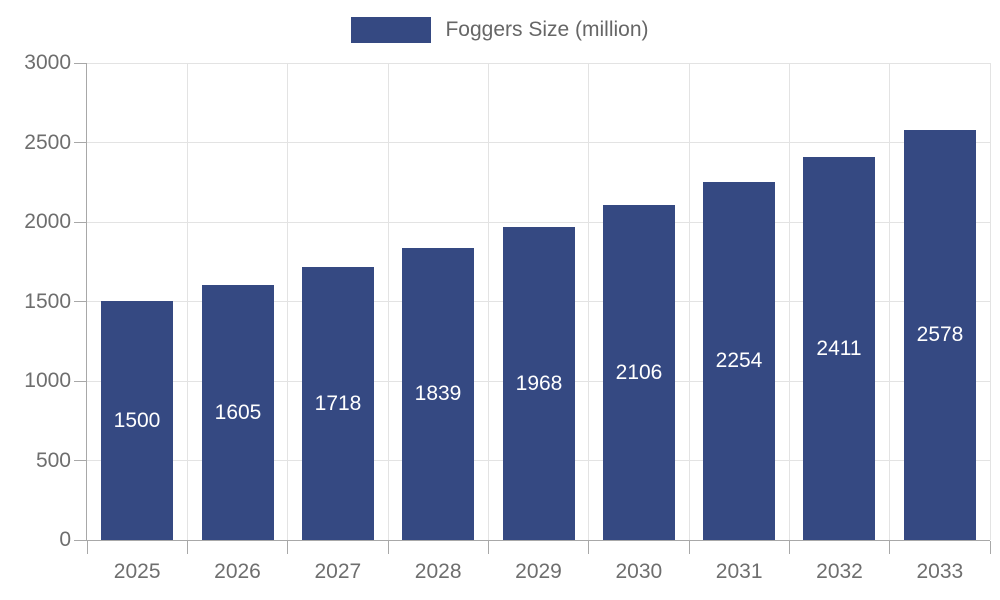  I want to click on y-tick-label: 0, so click(65, 539).